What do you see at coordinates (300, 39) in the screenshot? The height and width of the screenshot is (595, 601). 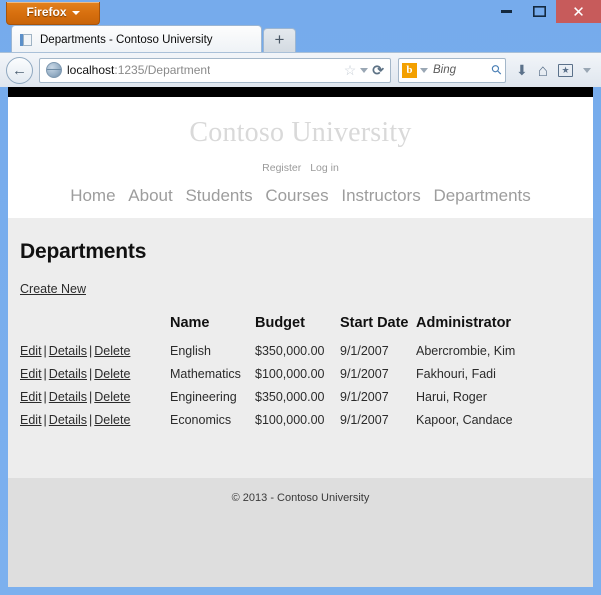 I see `tab-strip: Departments - Contoso University +` at bounding box center [300, 39].